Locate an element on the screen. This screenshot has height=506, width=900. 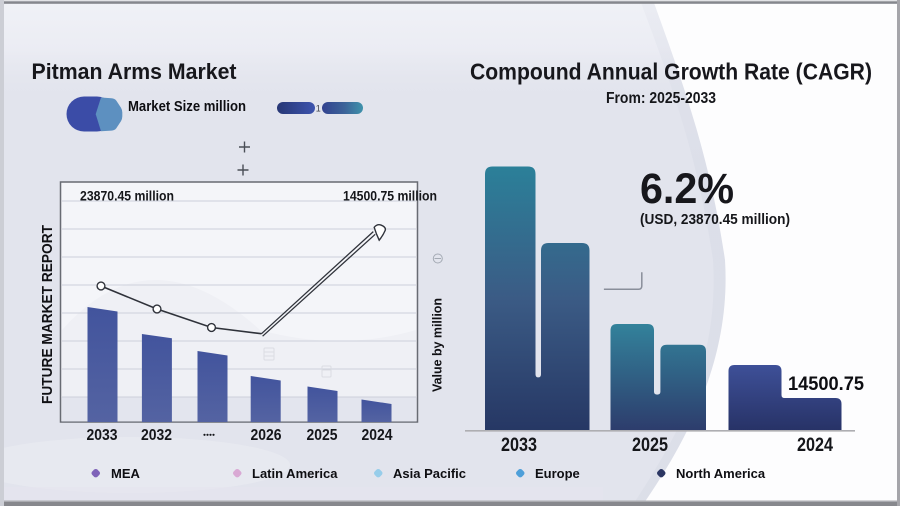
svg-text: North America is located at coordinates (721, 473).